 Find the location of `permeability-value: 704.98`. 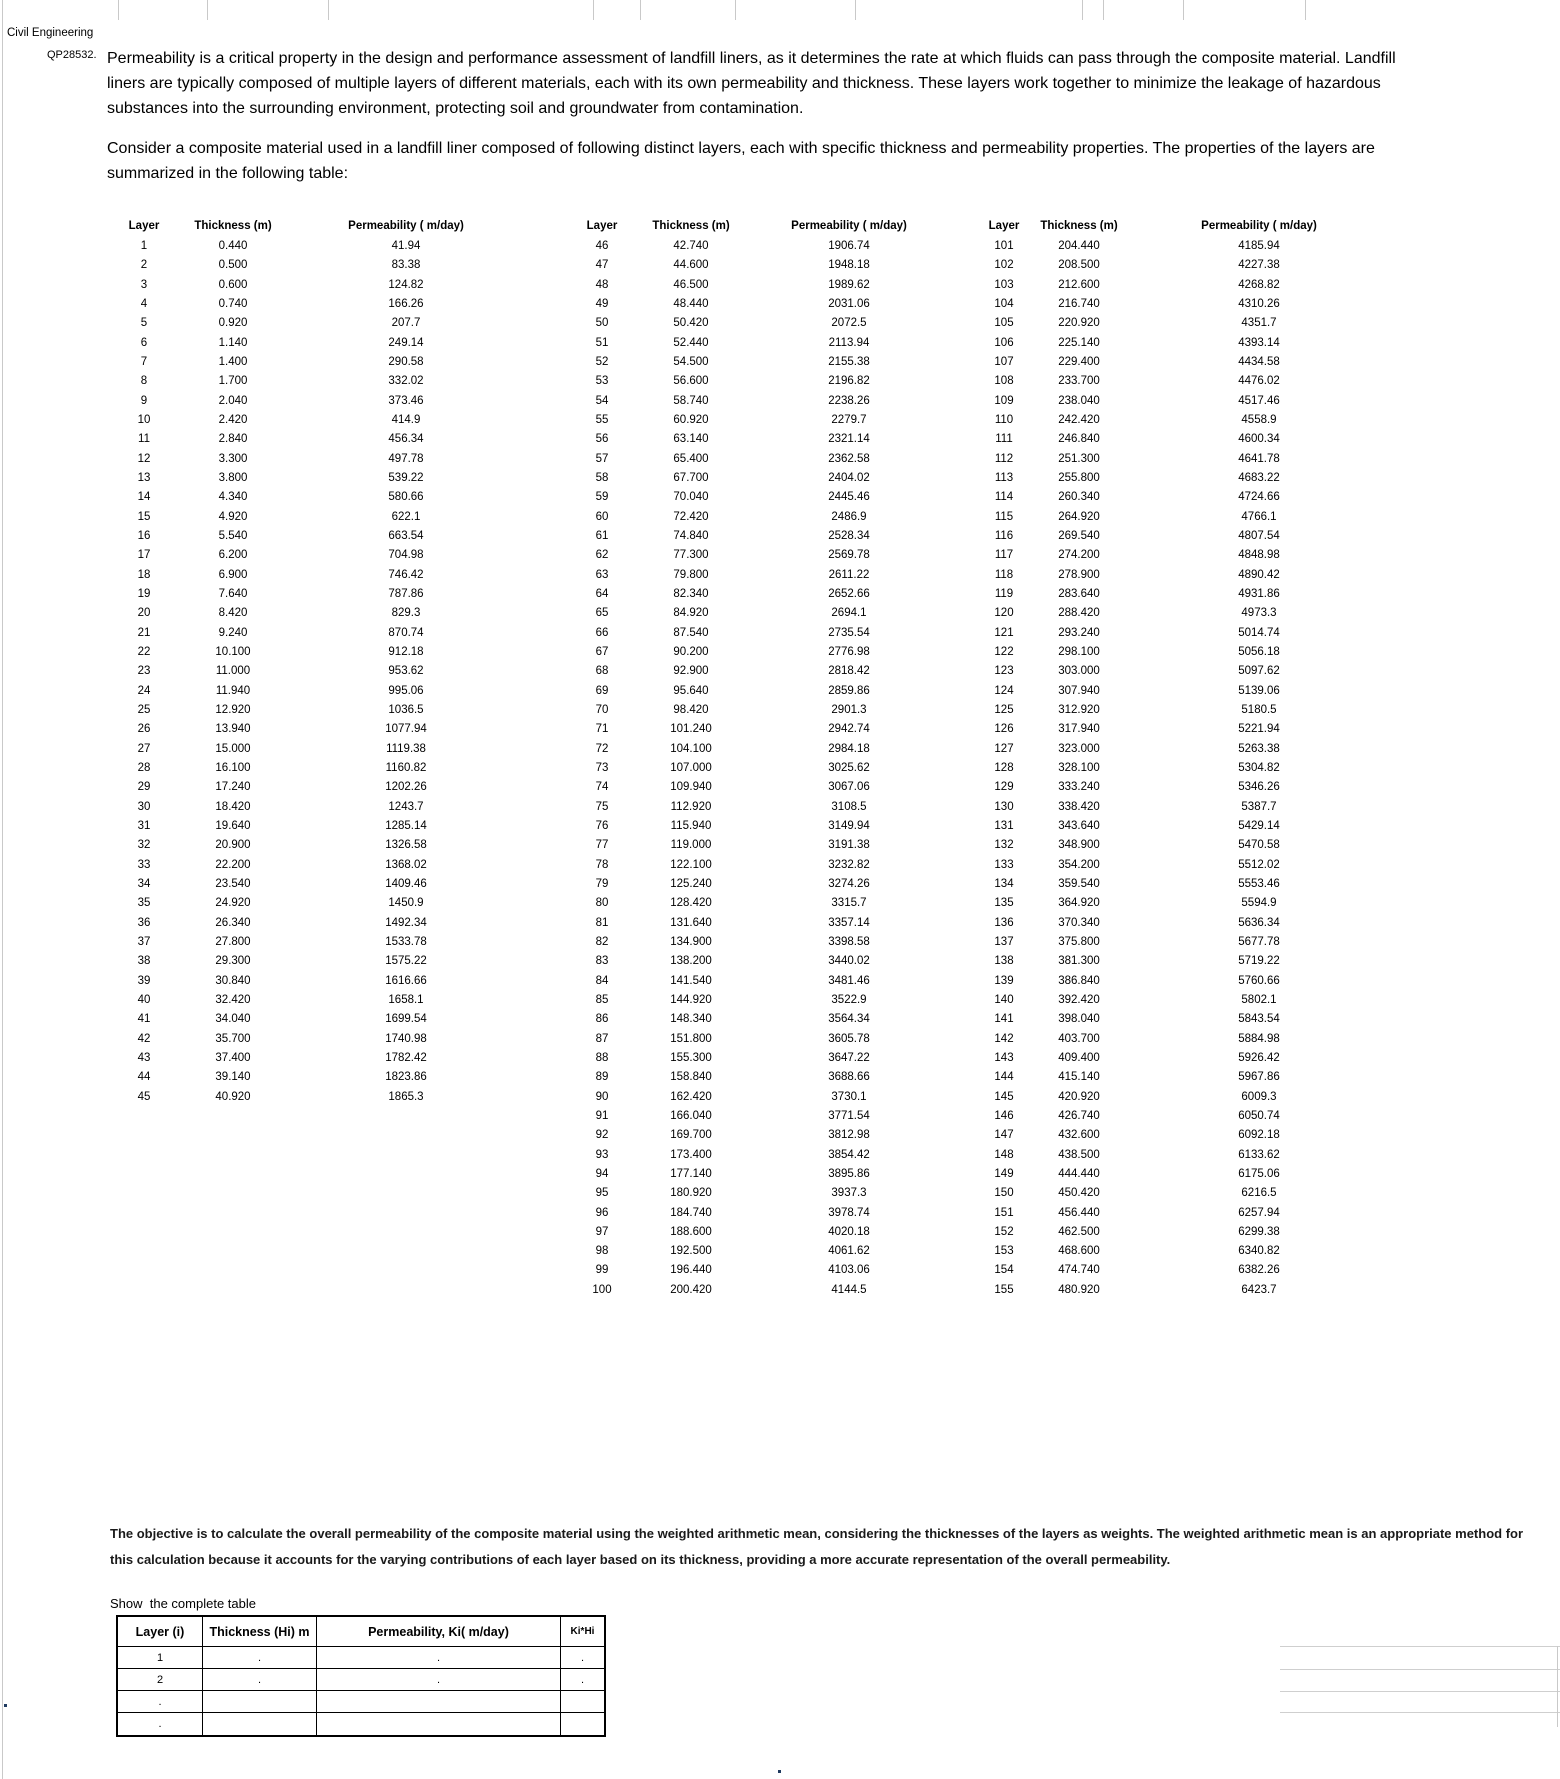

permeability-value: 704.98 is located at coordinates (406, 555).